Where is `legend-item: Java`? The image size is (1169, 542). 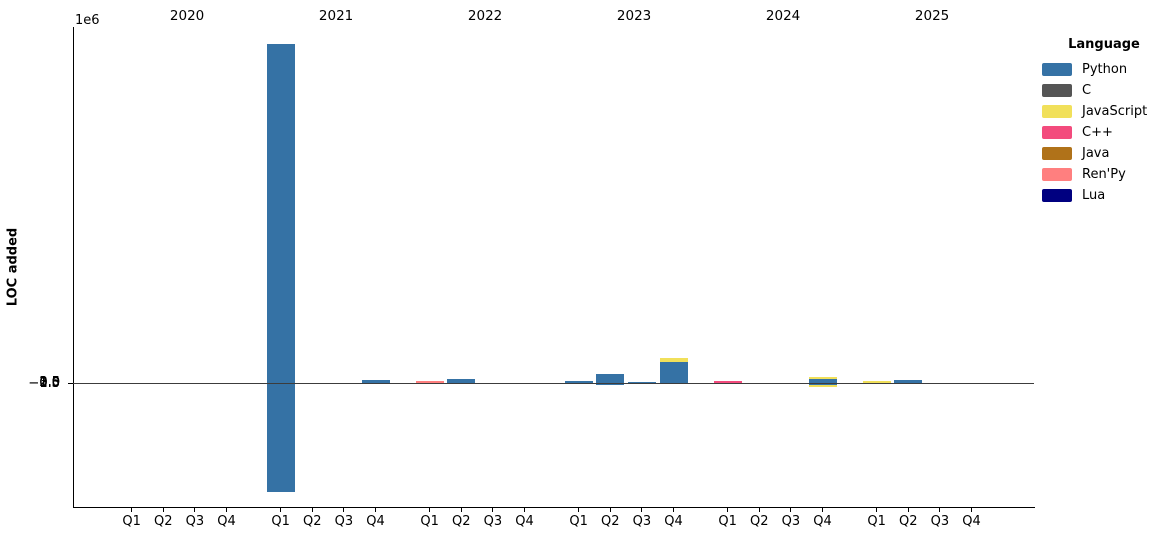
legend-item: Java is located at coordinates (1104, 153).